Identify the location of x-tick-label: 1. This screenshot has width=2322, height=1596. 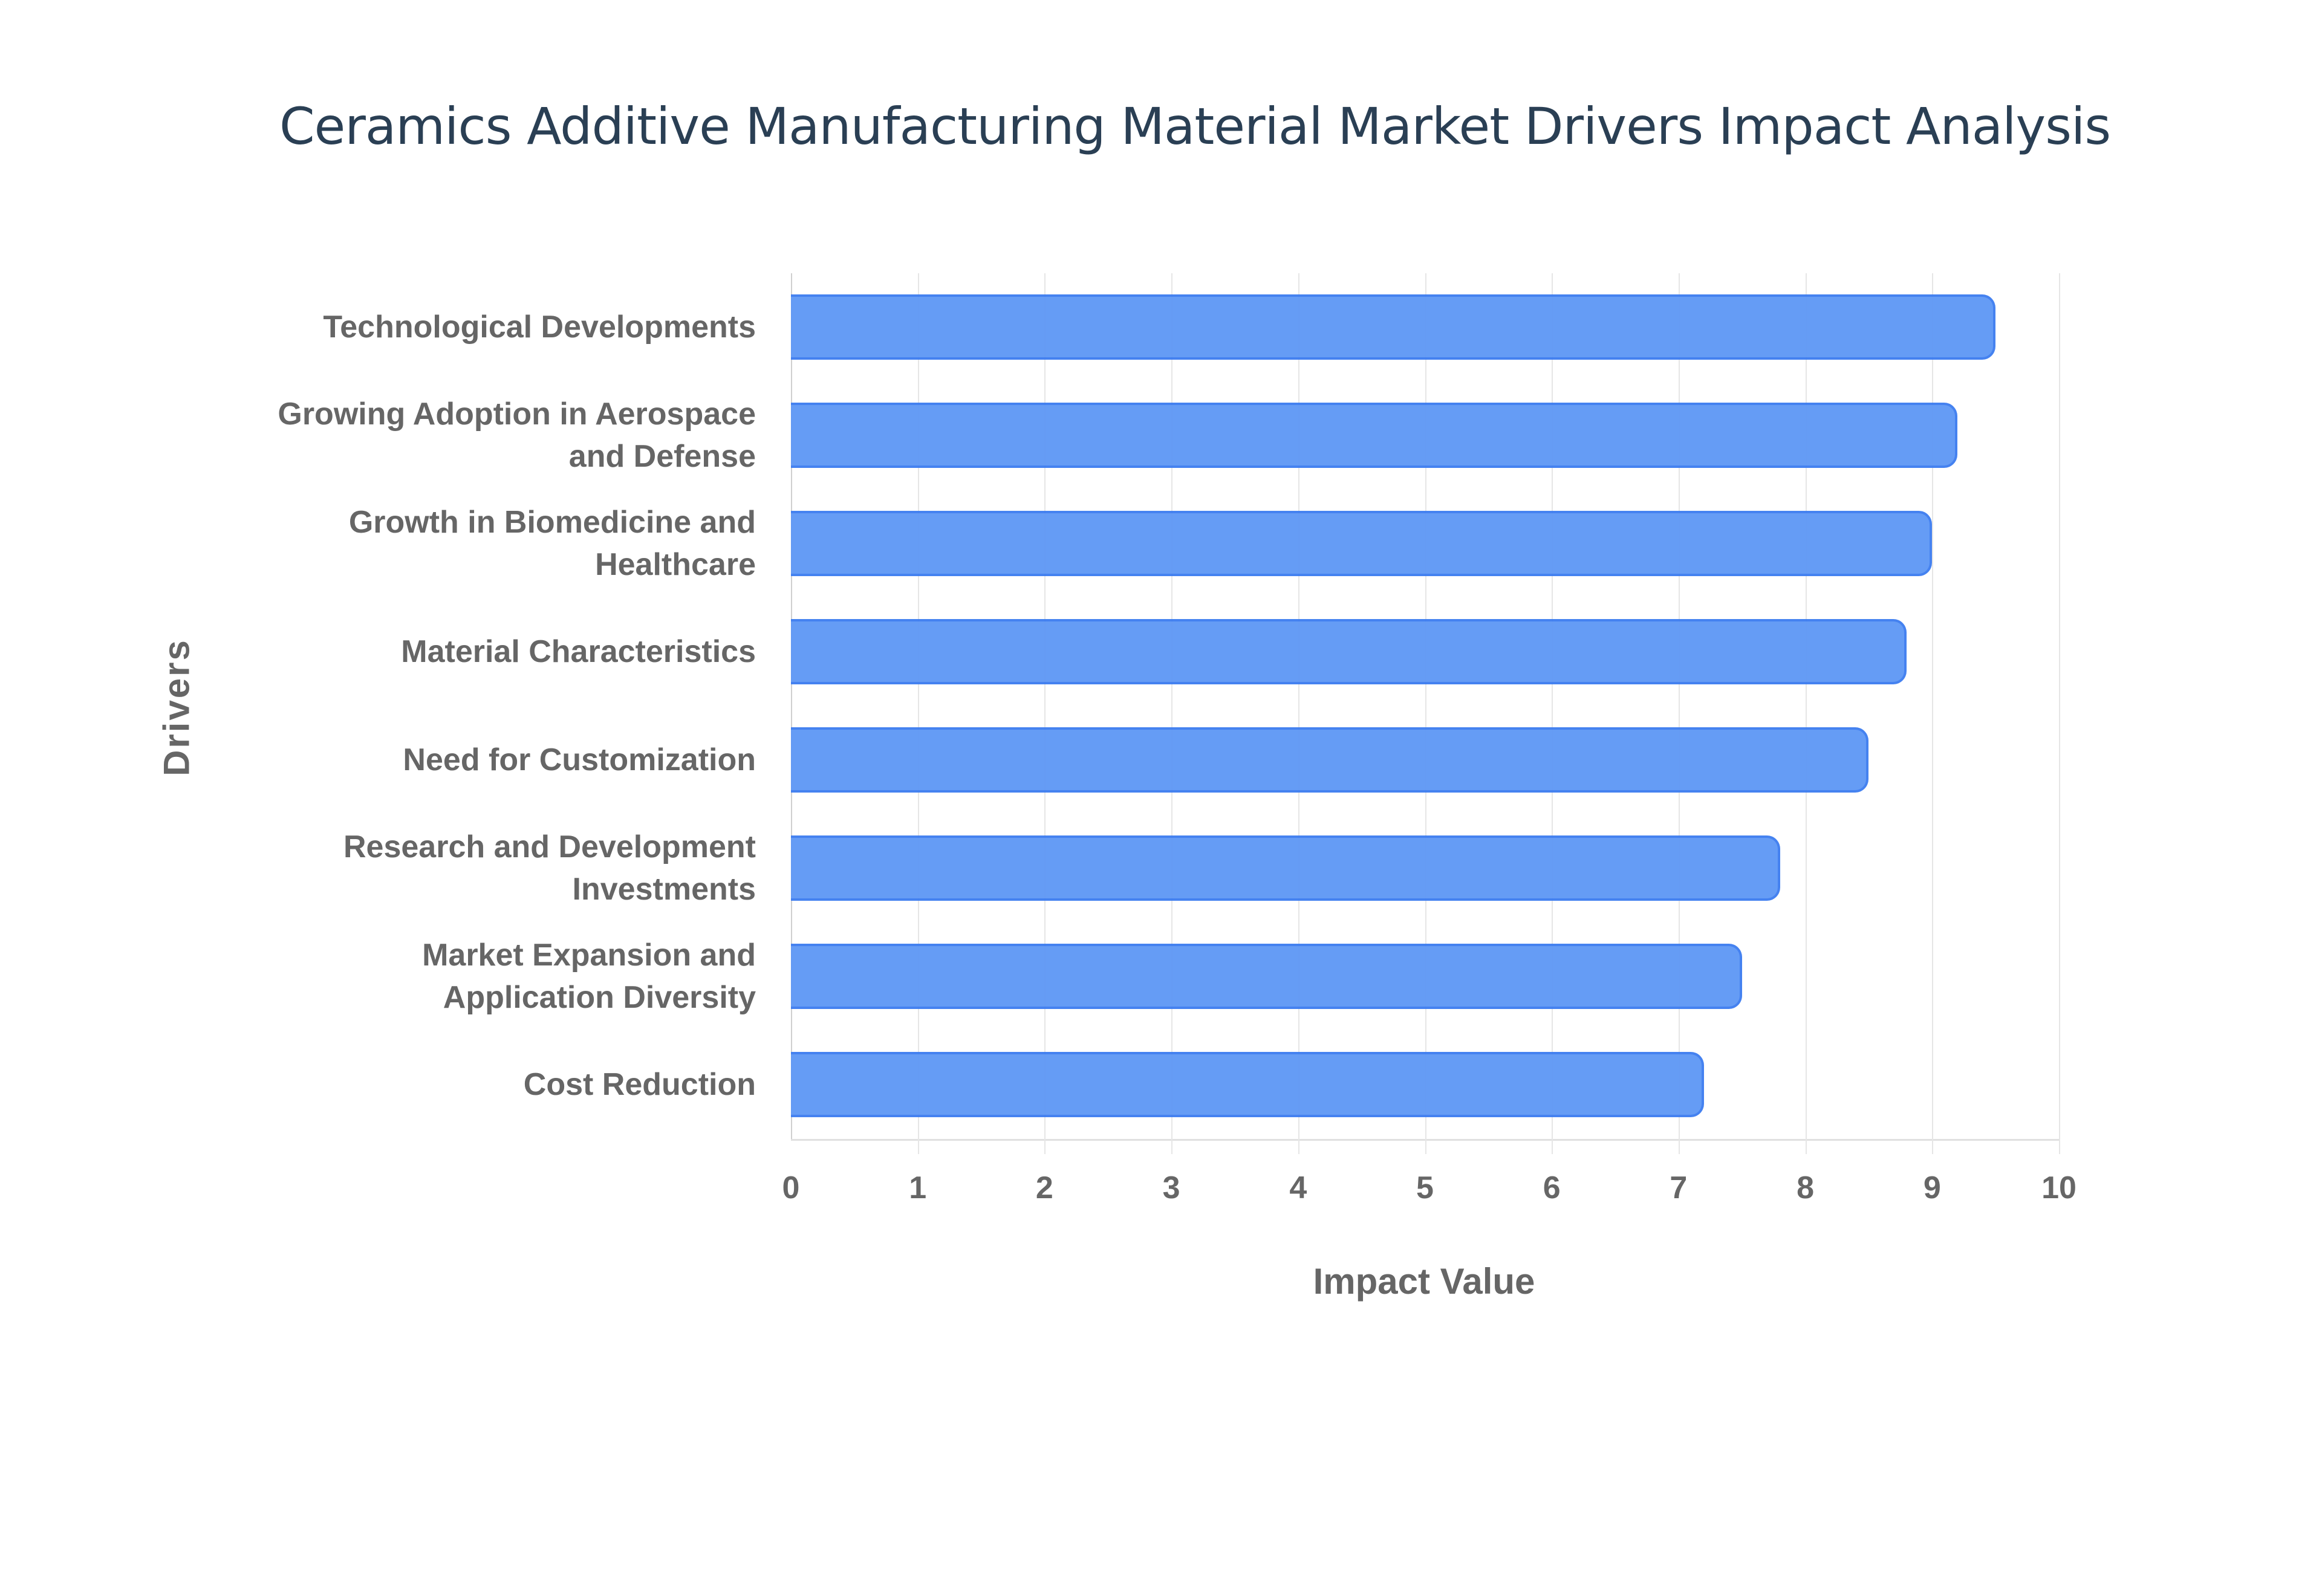
(918, 1187).